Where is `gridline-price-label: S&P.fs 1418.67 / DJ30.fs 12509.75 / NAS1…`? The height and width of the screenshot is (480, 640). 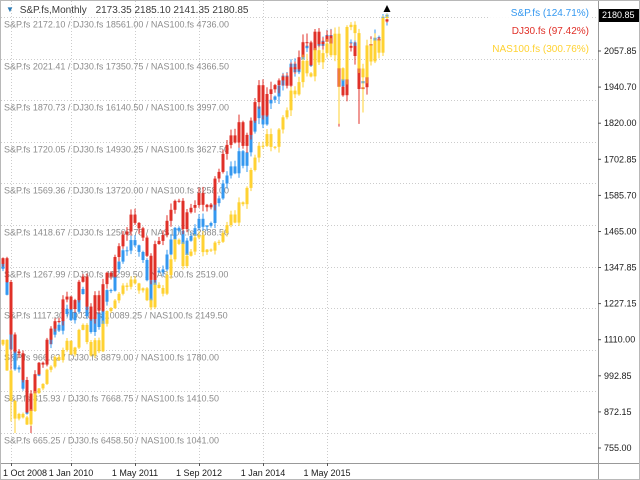 gridline-price-label: S&P.fs 1418.67 / DJ30.fs 12509.75 / NAS1… is located at coordinates (116, 233).